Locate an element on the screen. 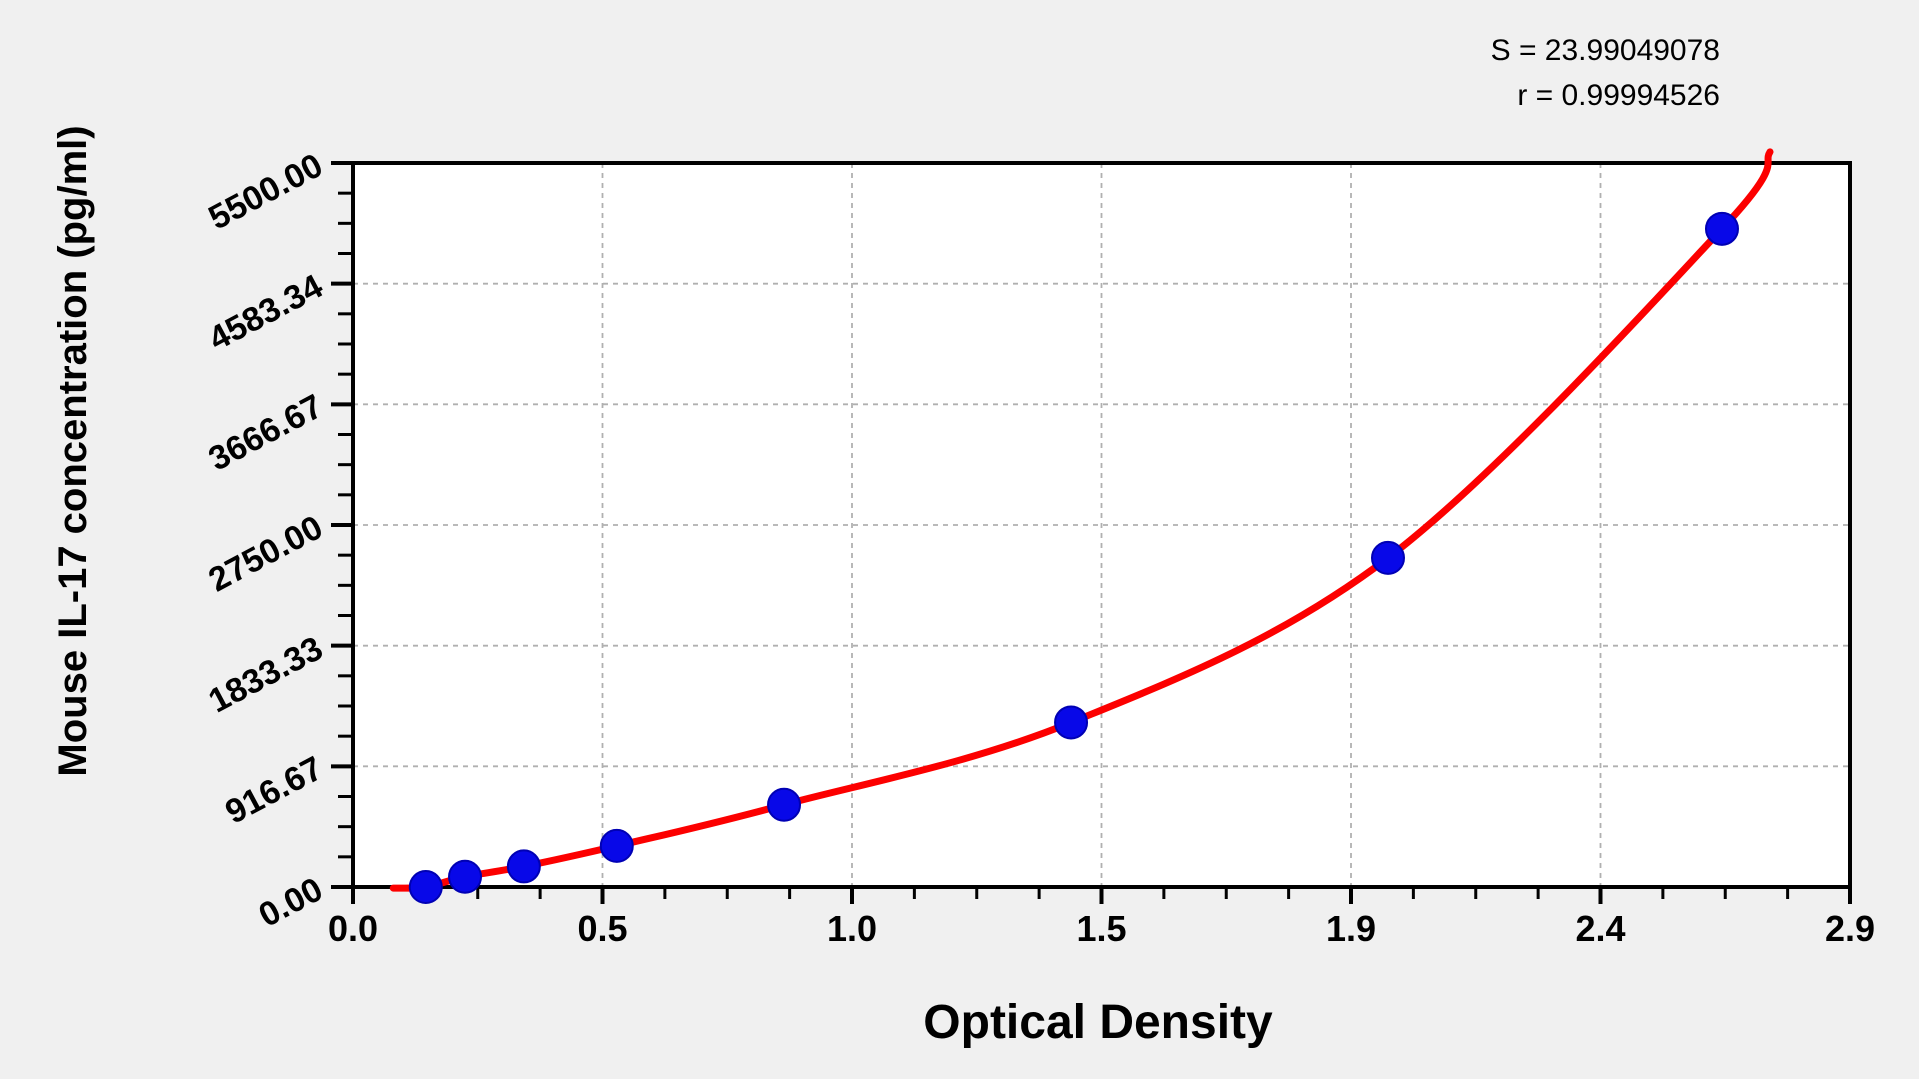 This screenshot has height=1079, width=1919. r-value: r = 0.99994526 is located at coordinates (1618, 95).